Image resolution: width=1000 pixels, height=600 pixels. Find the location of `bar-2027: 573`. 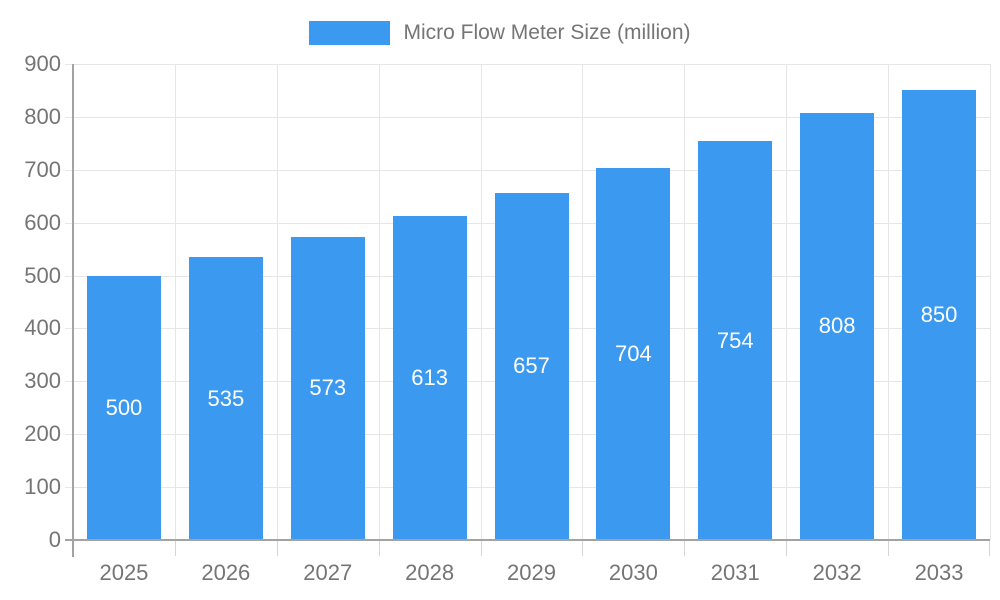

bar-2027: 573 is located at coordinates (327, 388).